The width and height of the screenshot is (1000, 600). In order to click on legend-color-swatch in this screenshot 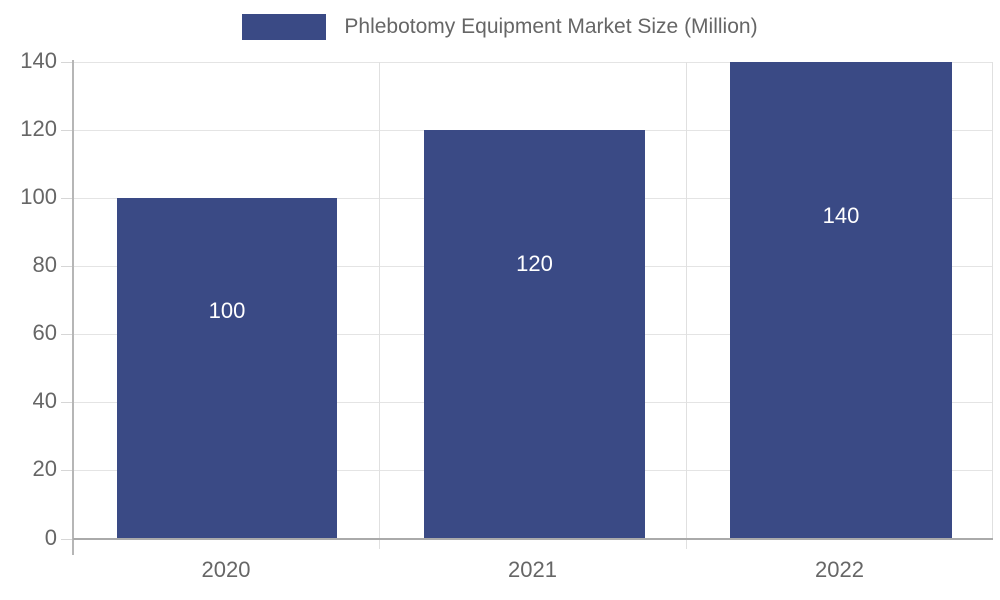, I will do `click(284, 27)`.